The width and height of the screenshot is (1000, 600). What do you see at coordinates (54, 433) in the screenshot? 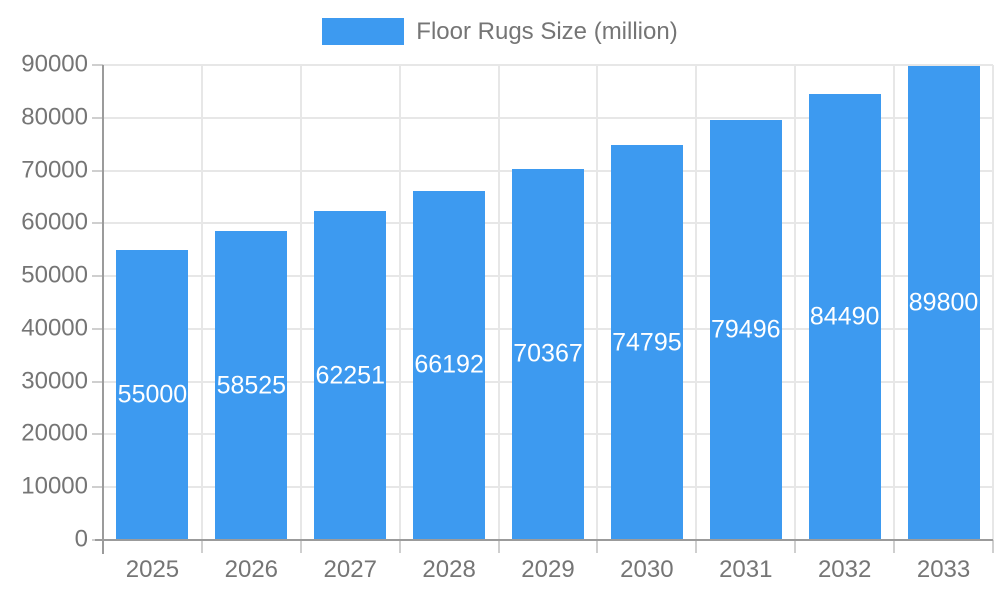
I see `y-axis-label: 20000` at bounding box center [54, 433].